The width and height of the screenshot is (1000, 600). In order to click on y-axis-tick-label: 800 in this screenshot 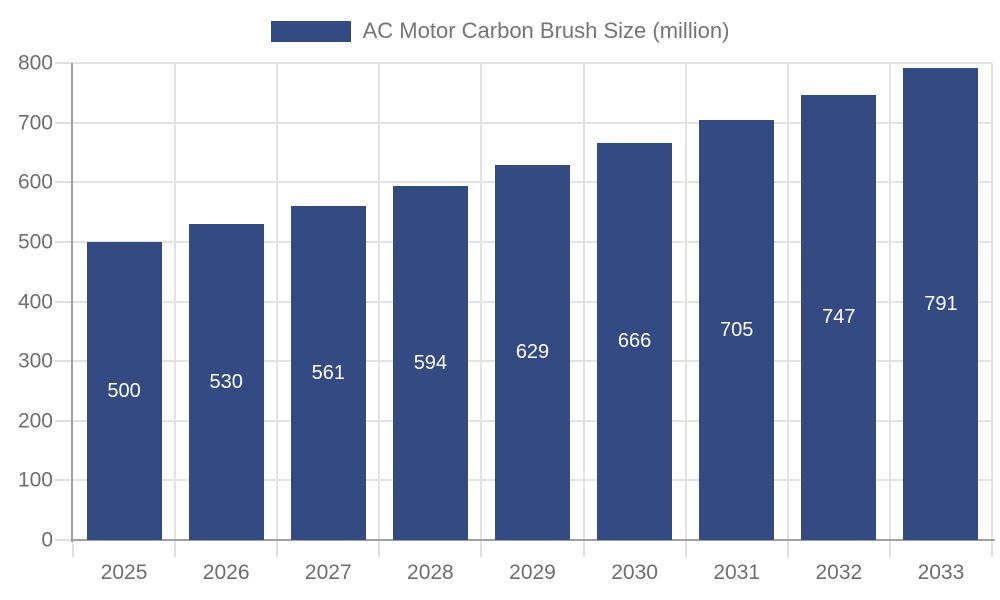, I will do `click(35, 63)`.